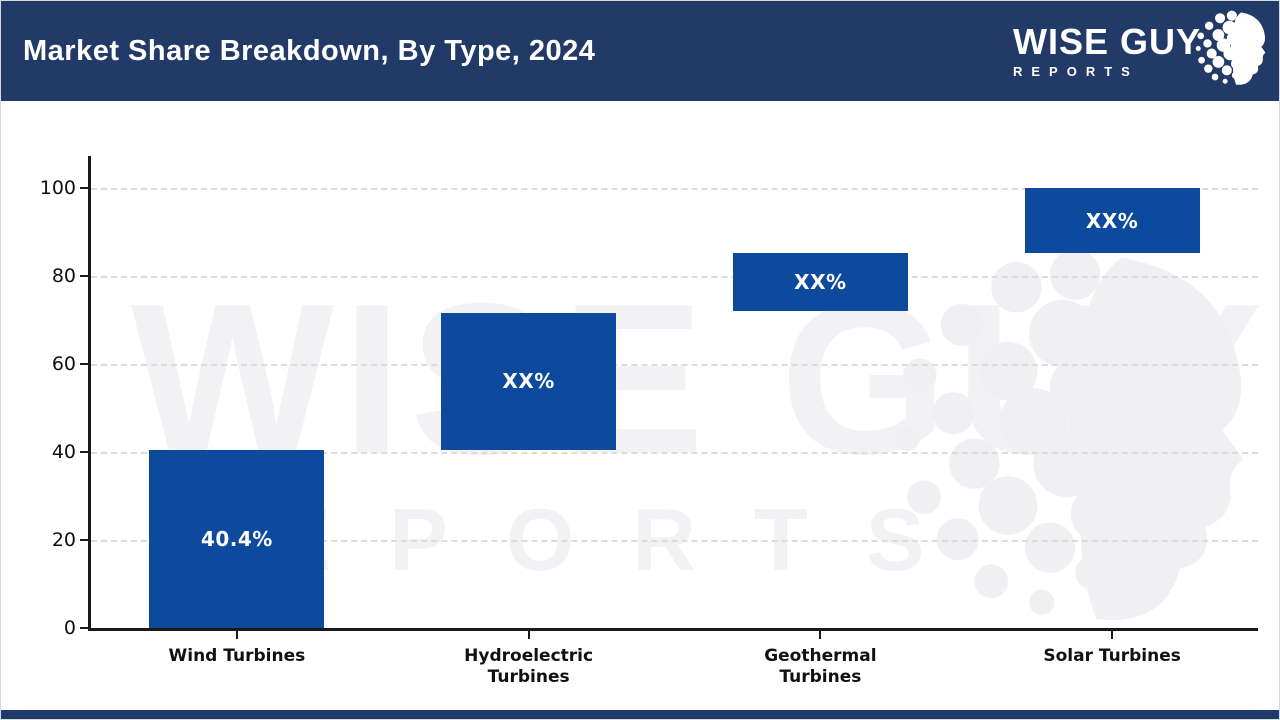 The width and height of the screenshot is (1280, 720). What do you see at coordinates (63, 276) in the screenshot?
I see `y-tick-label: 80` at bounding box center [63, 276].